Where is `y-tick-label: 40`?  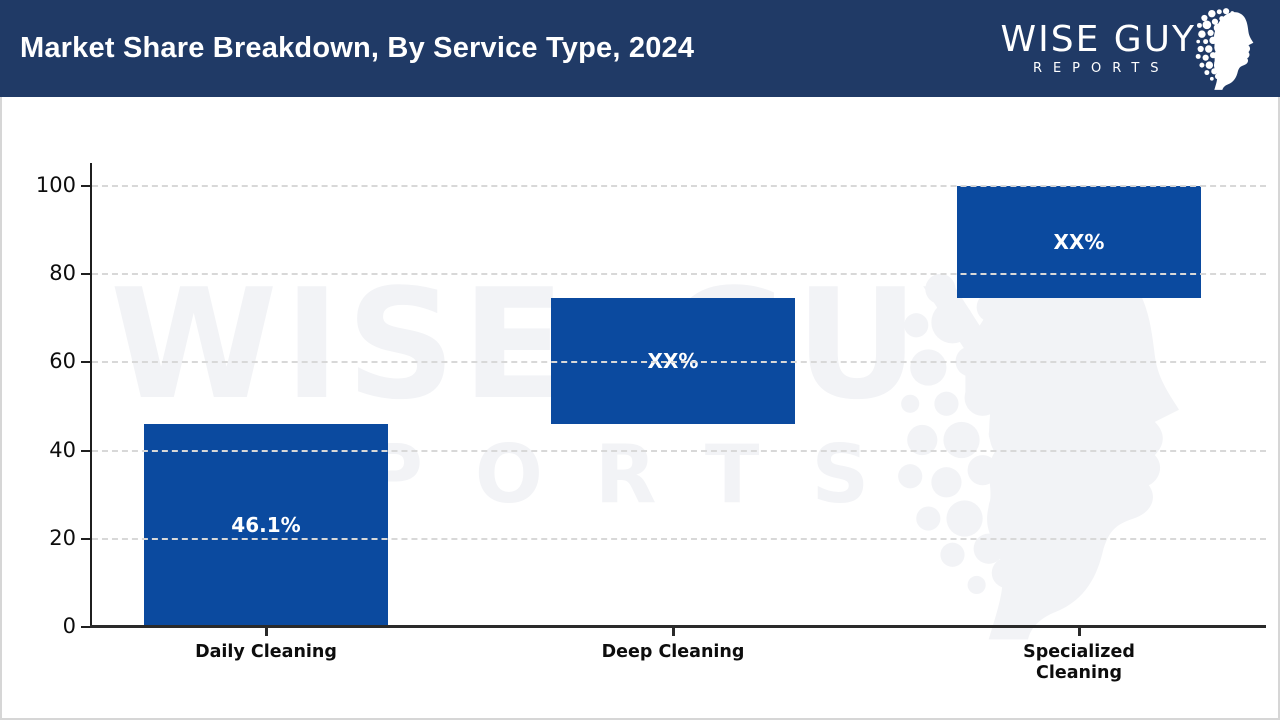
y-tick-label: 40 is located at coordinates (62, 449).